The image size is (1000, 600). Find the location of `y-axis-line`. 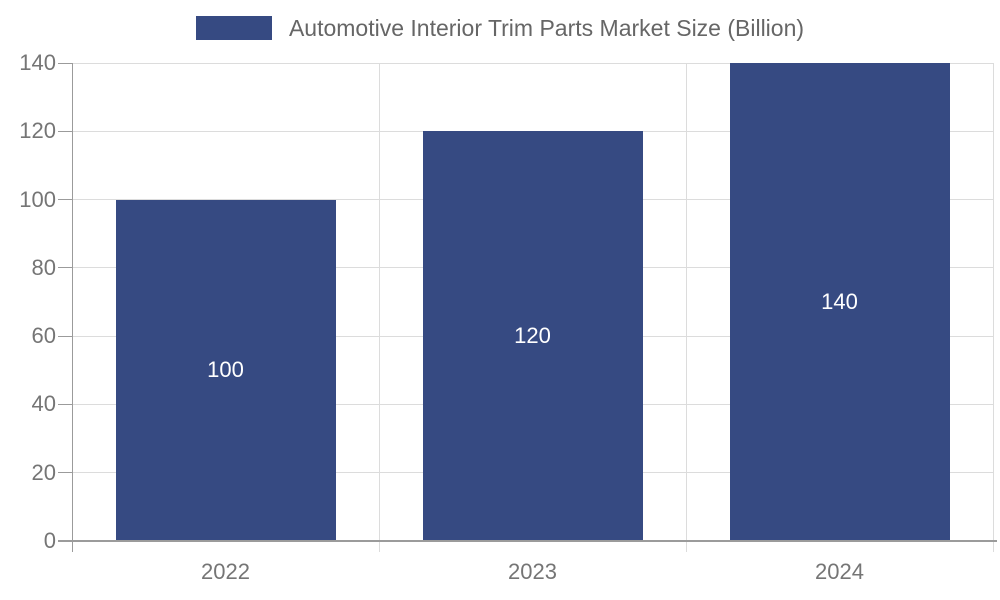

y-axis-line is located at coordinates (72, 307).